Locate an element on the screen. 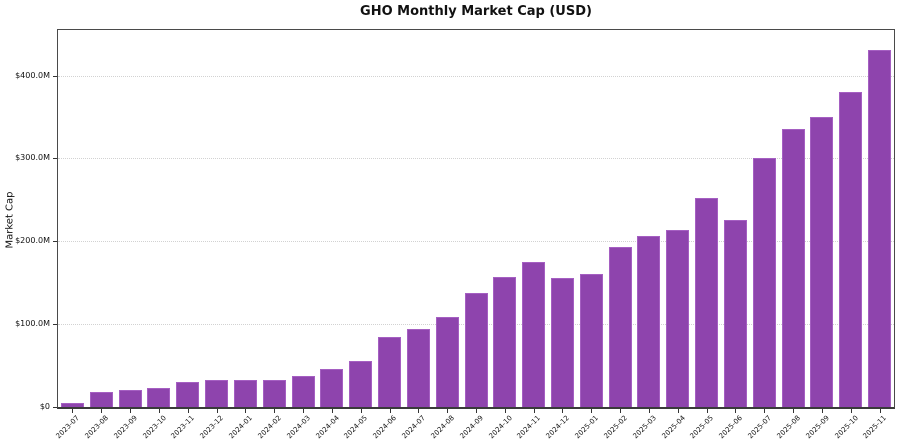 The width and height of the screenshot is (900, 448). x-tick-label-text: 2025-09 is located at coordinates (817, 427).